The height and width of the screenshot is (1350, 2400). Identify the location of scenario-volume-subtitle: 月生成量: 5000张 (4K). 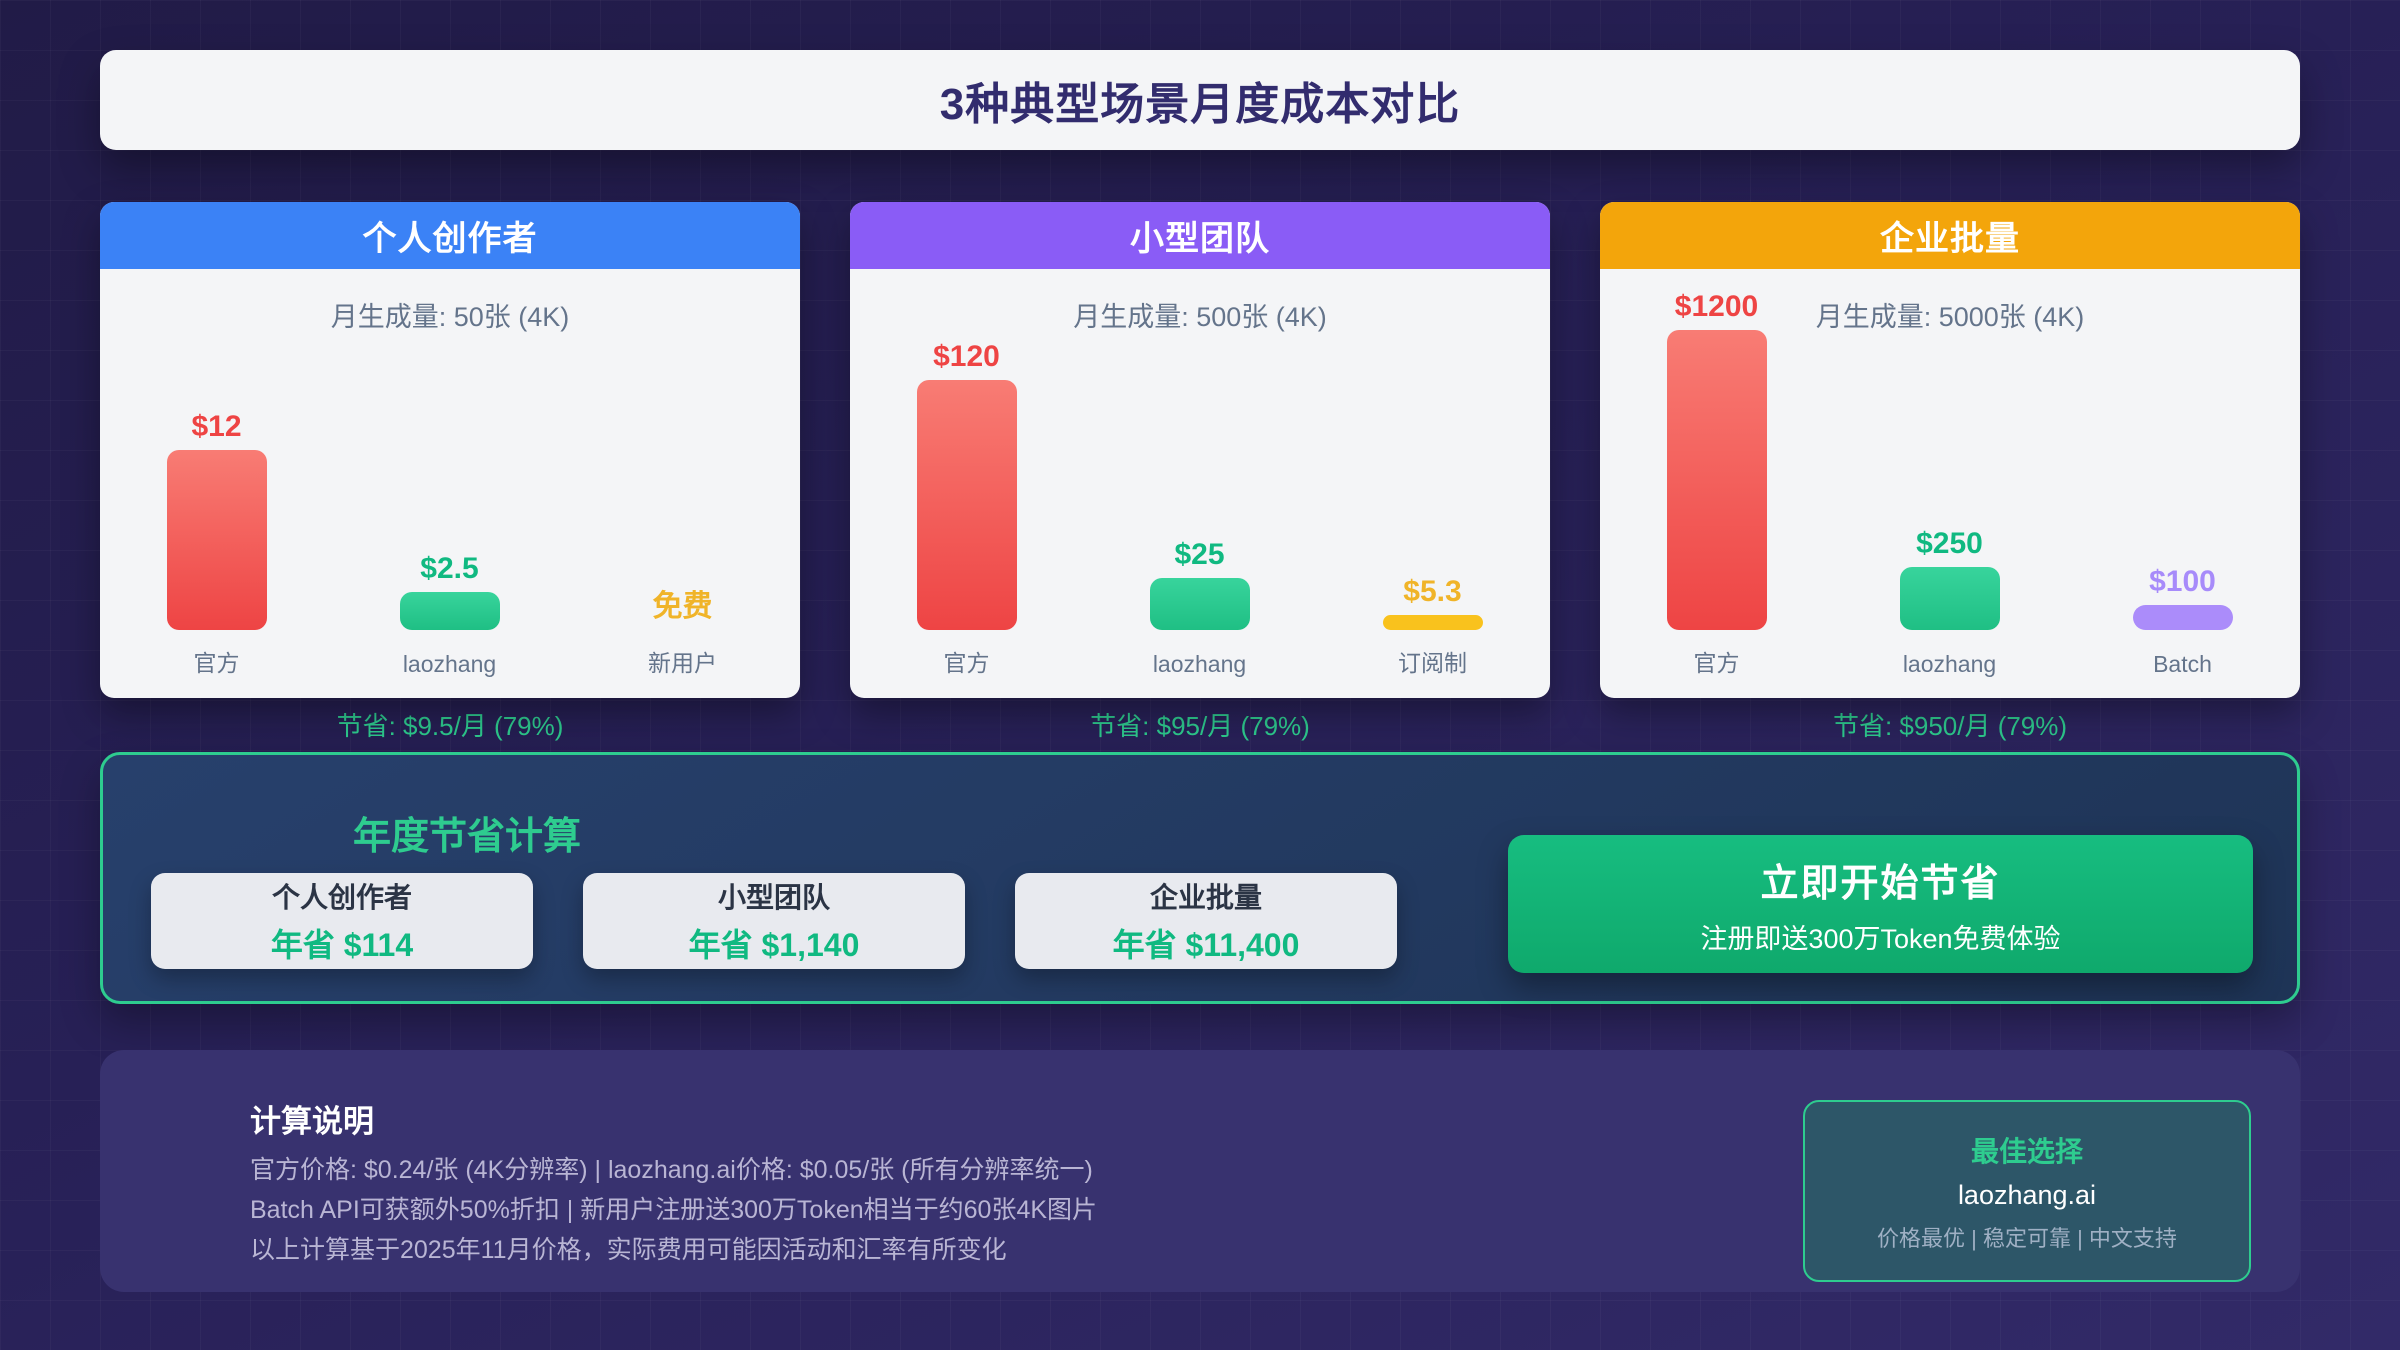
(1950, 317).